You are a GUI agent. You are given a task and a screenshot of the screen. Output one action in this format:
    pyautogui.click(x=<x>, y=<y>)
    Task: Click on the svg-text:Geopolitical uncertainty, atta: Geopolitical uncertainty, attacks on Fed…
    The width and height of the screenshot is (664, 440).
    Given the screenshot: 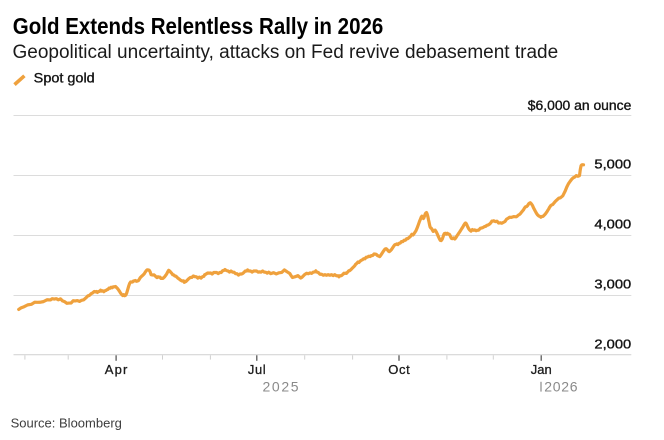 What is the action you would take?
    pyautogui.click(x=286, y=52)
    